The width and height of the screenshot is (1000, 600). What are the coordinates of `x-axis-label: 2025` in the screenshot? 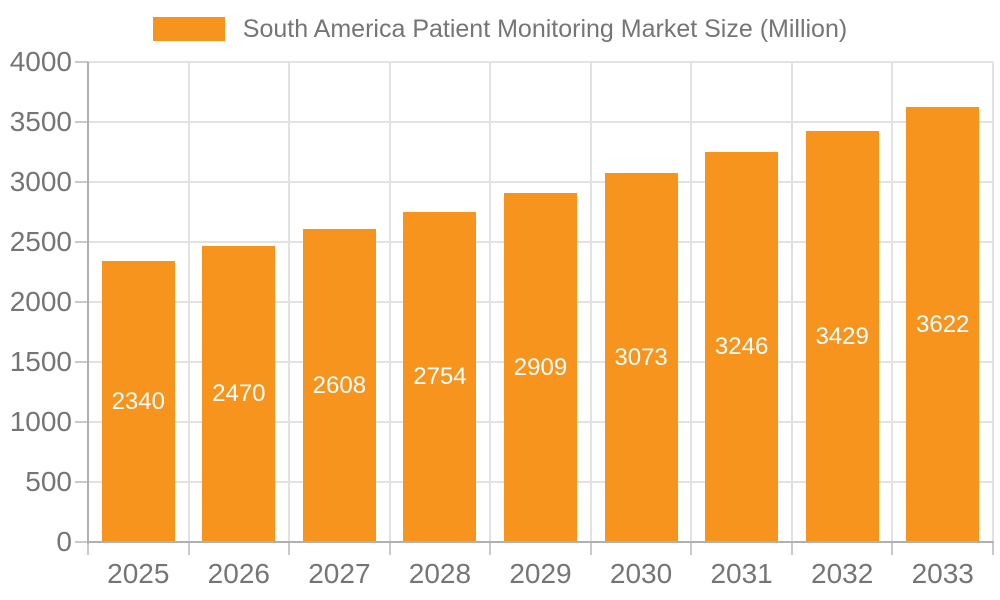 It's located at (138, 573).